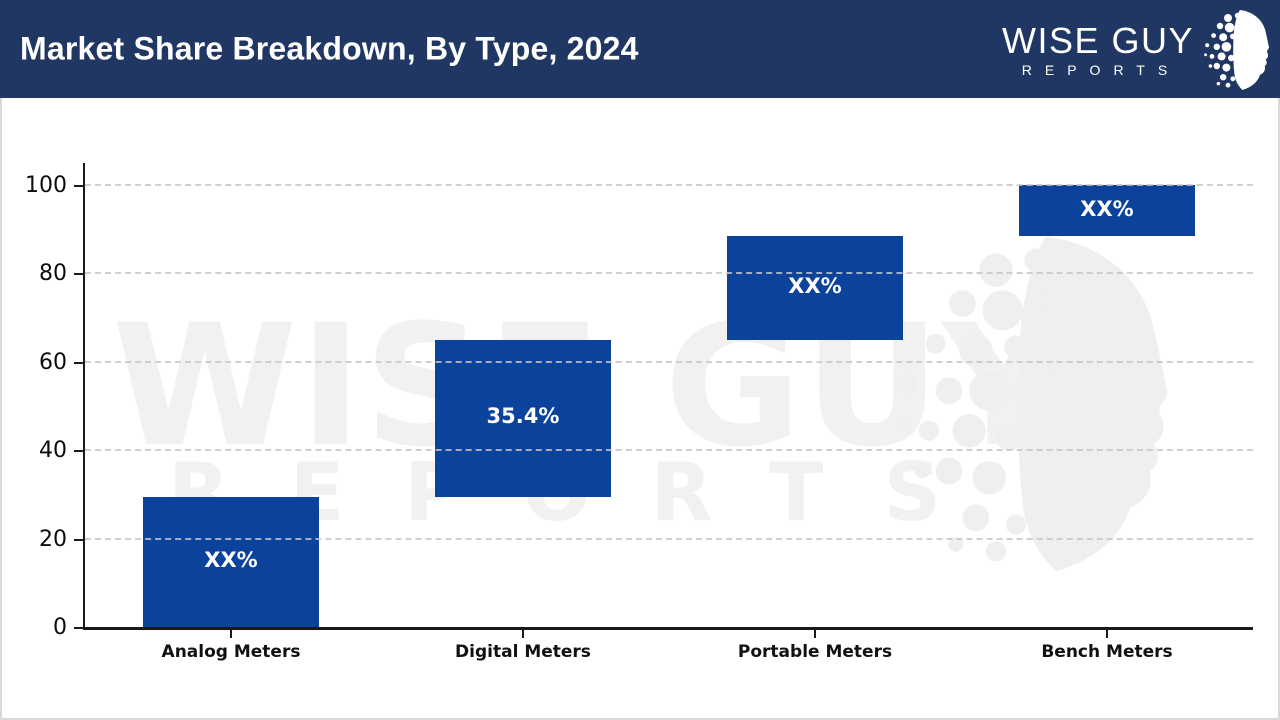  I want to click on bar-portable-meters, so click(815, 288).